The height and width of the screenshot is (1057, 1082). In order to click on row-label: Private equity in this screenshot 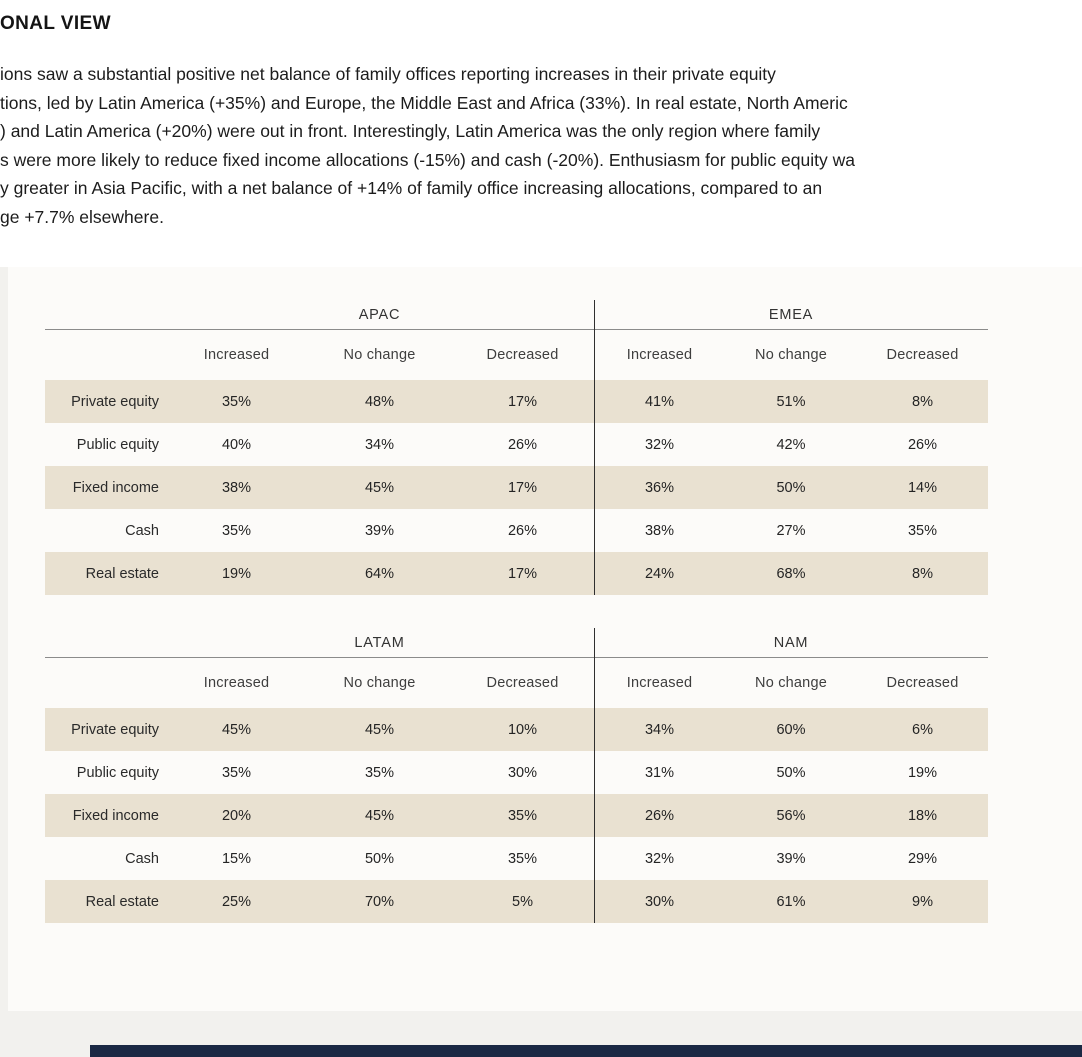, I will do `click(115, 401)`.